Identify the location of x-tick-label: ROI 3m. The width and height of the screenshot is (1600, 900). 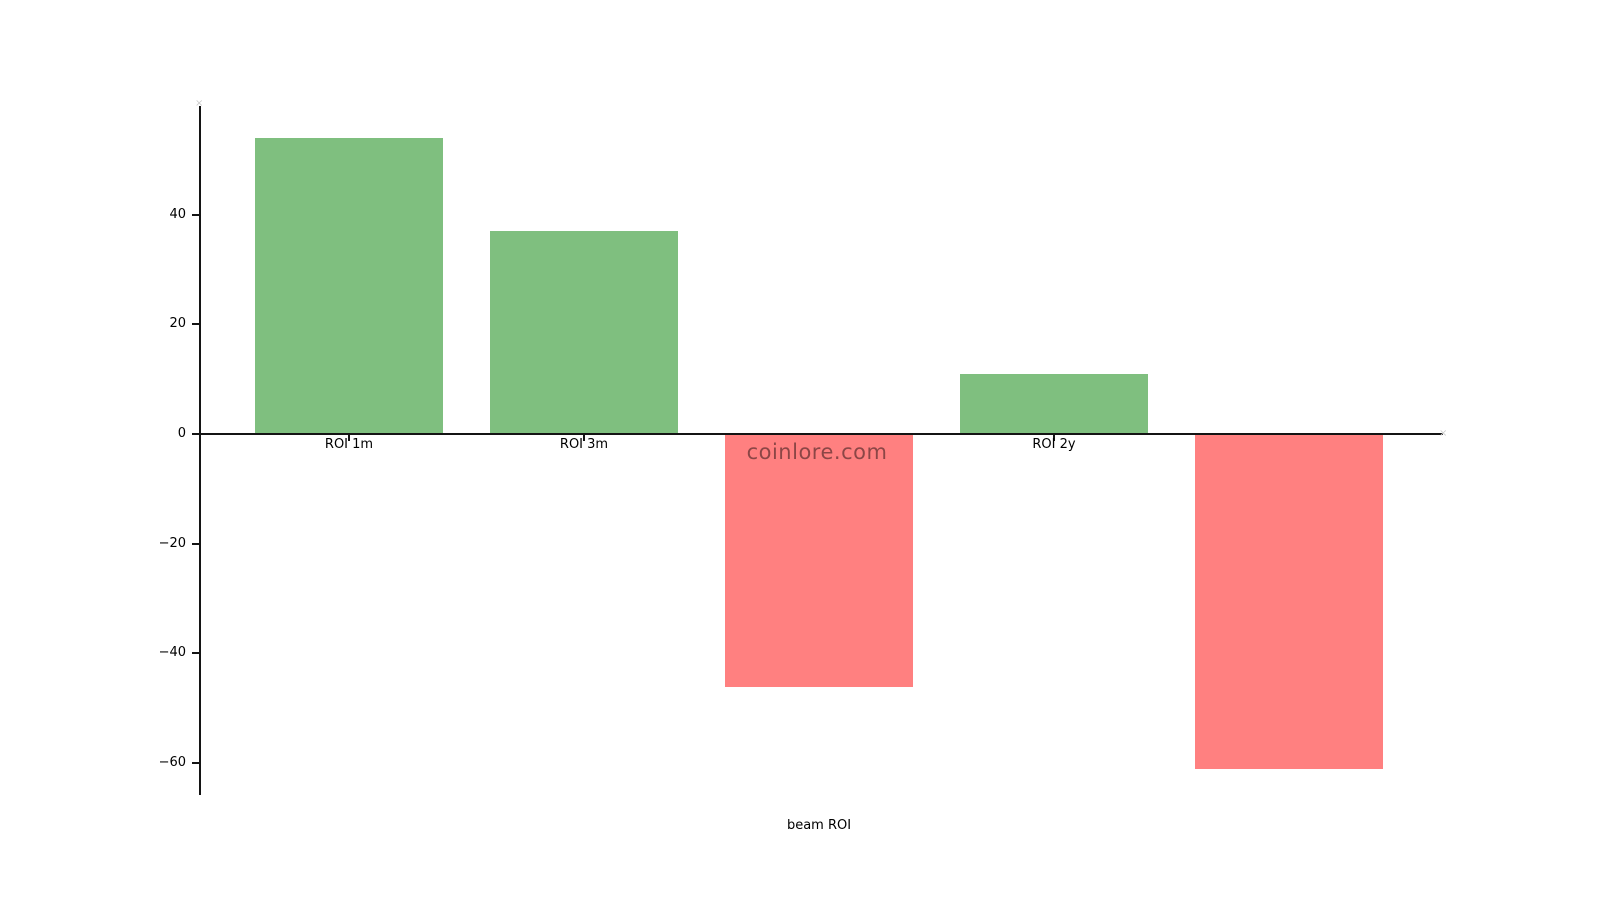
(584, 444).